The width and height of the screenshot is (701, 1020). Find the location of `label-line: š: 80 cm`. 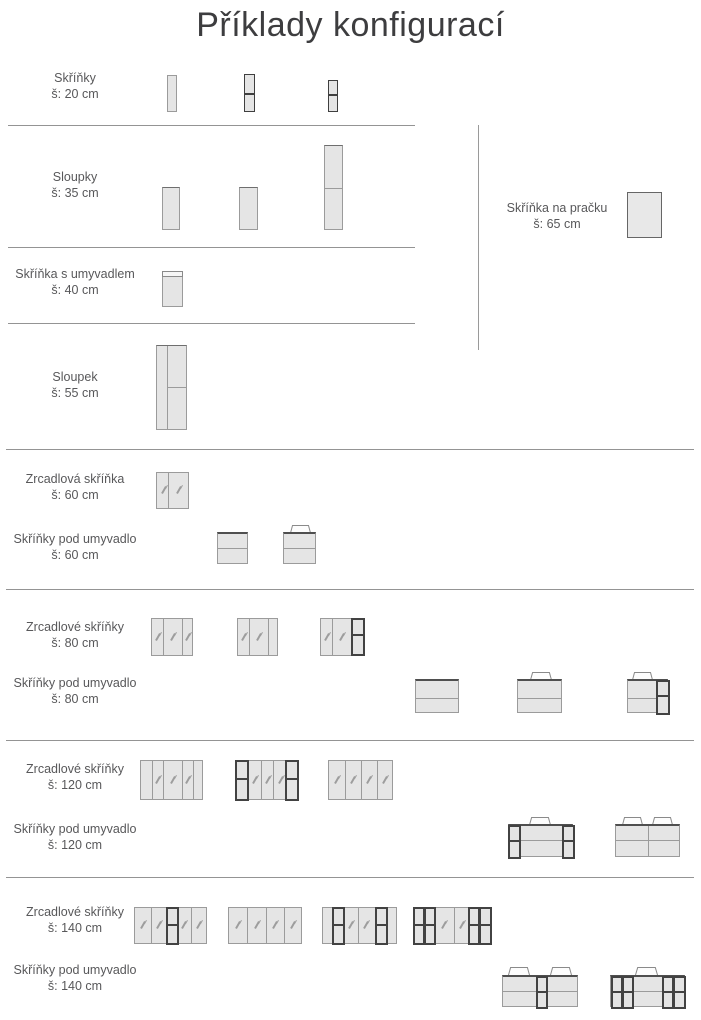

label-line: š: 80 cm is located at coordinates (75, 699).